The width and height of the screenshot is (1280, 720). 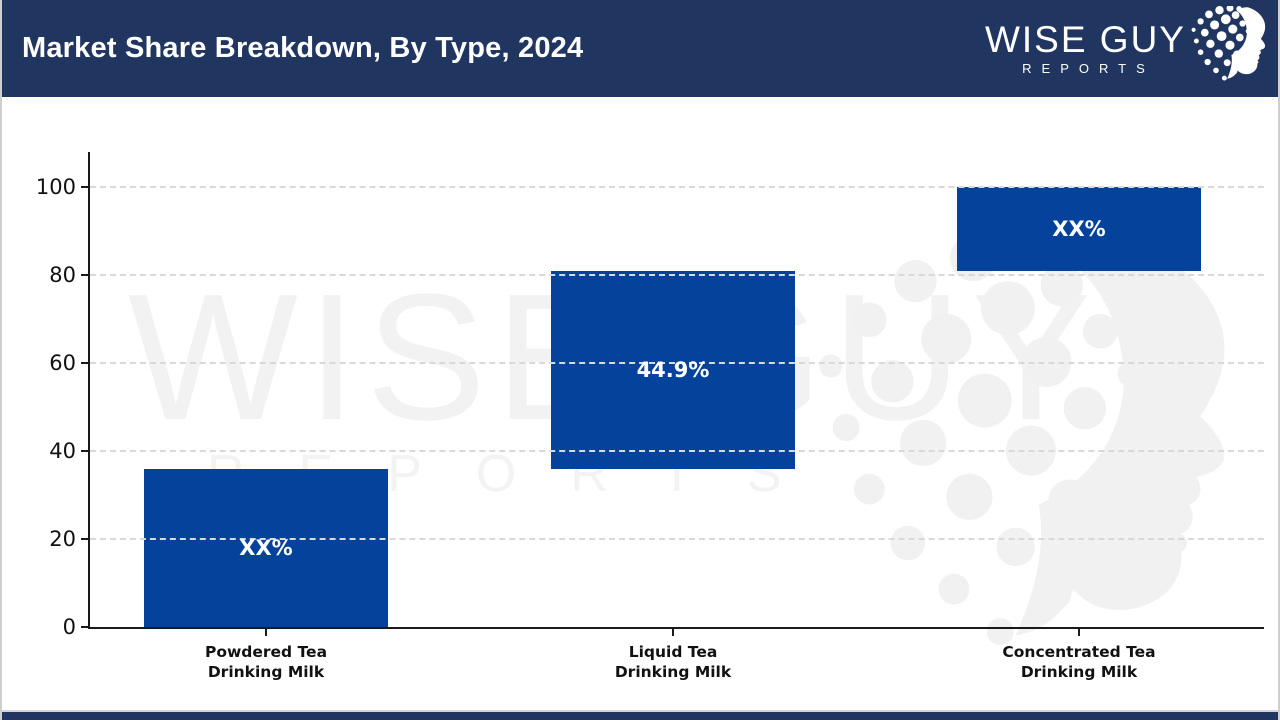 I want to click on ytick-label-20: 20, so click(x=62, y=539).